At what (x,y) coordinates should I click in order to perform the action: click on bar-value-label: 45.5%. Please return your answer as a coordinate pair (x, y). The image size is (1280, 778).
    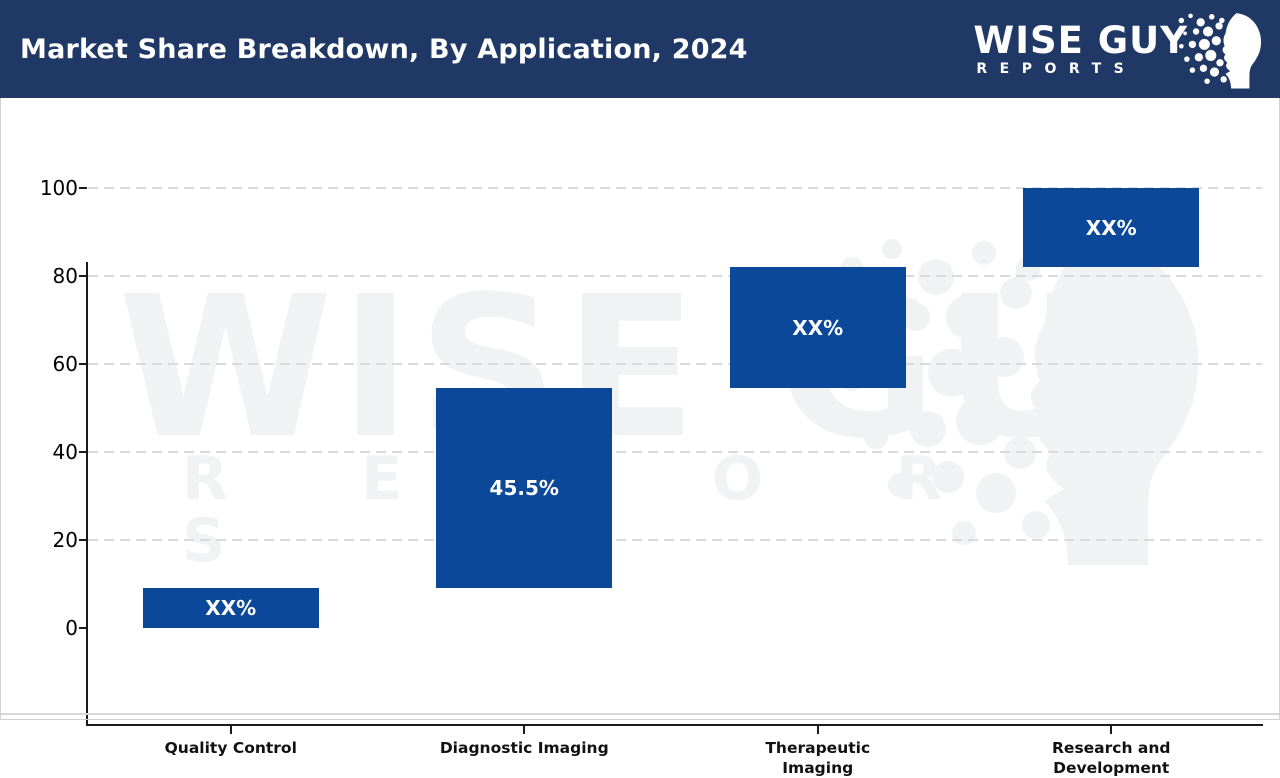
    Looking at the image, I should click on (524, 488).